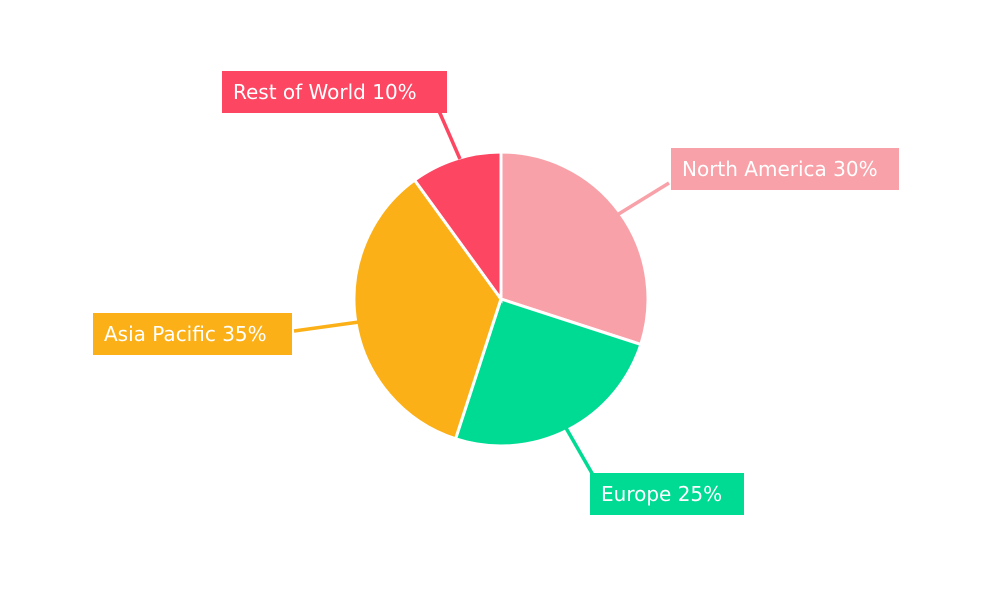 The width and height of the screenshot is (1000, 600). Describe the element at coordinates (192, 334) in the screenshot. I see `slice-label-asia-pacific: Asia Pacific 35%` at that location.